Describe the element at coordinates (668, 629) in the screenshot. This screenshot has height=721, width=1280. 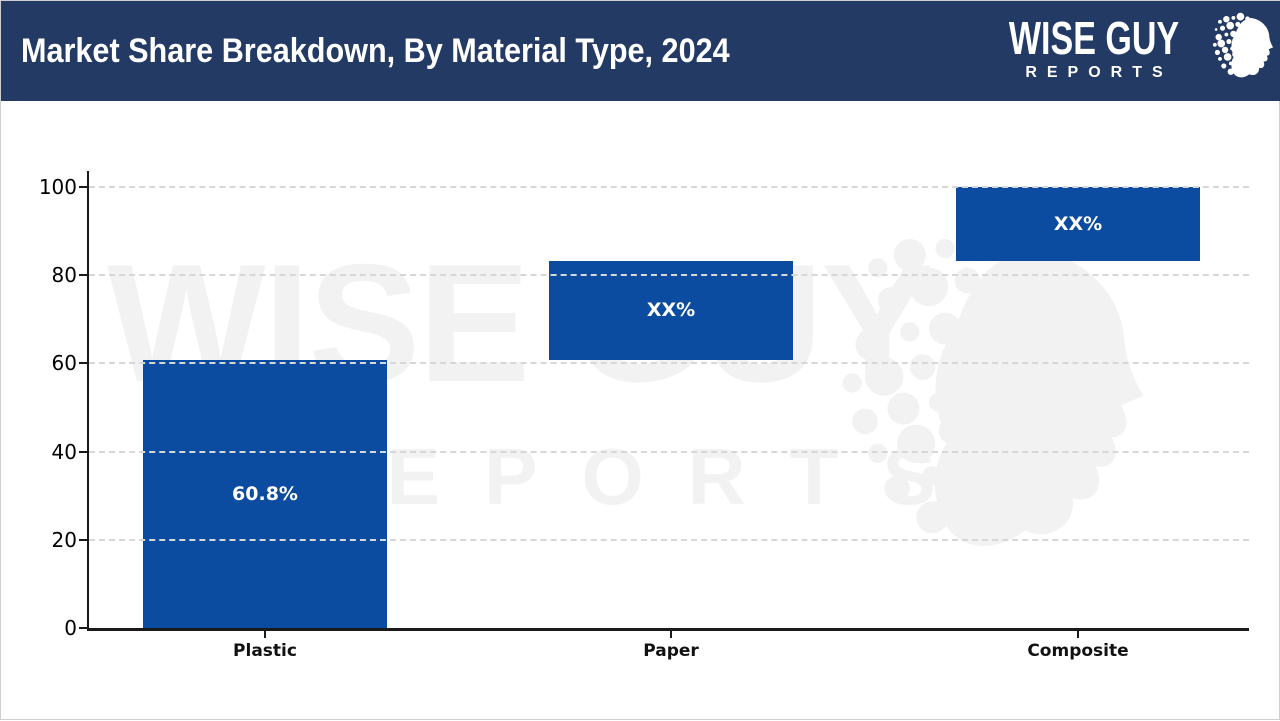
I see `x-axis` at that location.